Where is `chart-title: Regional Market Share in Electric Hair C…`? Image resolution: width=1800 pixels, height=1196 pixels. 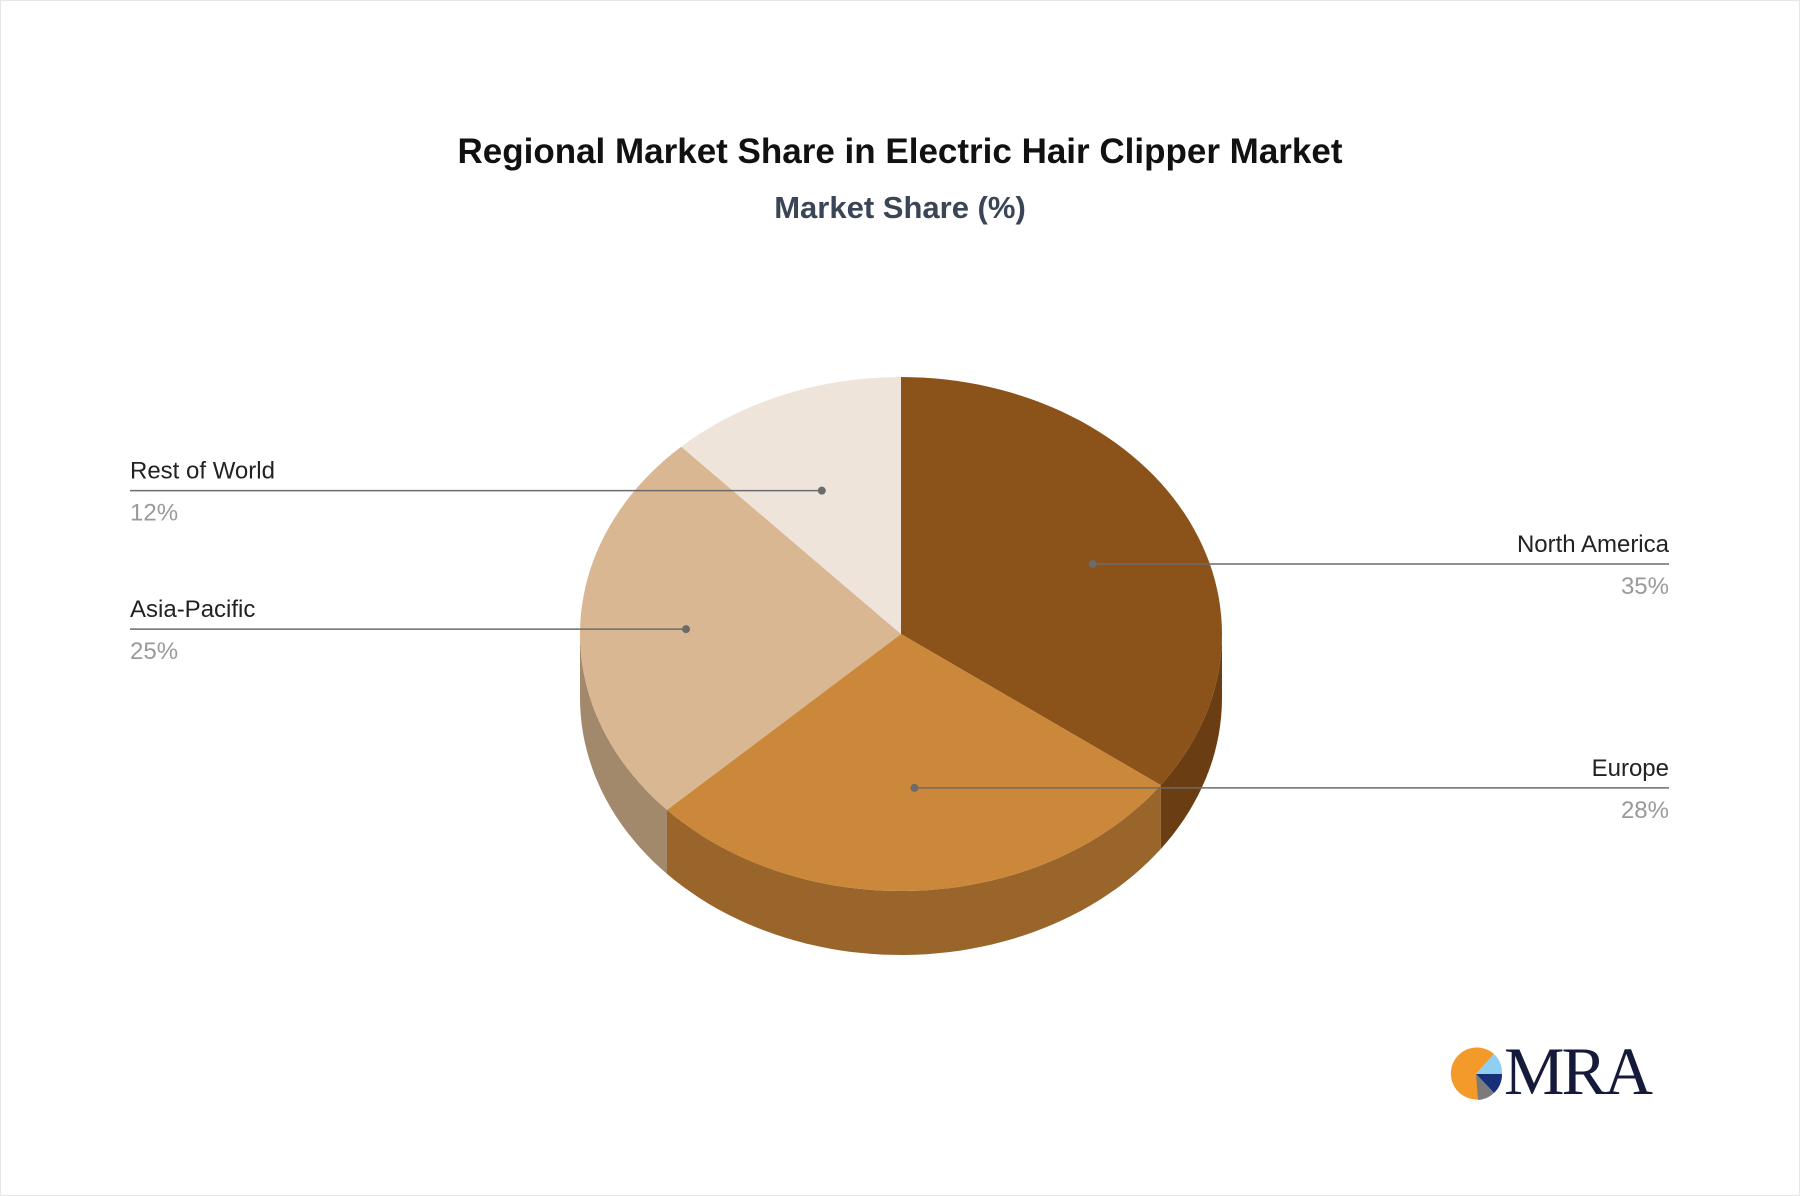 chart-title: Regional Market Share in Electric Hair C… is located at coordinates (900, 151).